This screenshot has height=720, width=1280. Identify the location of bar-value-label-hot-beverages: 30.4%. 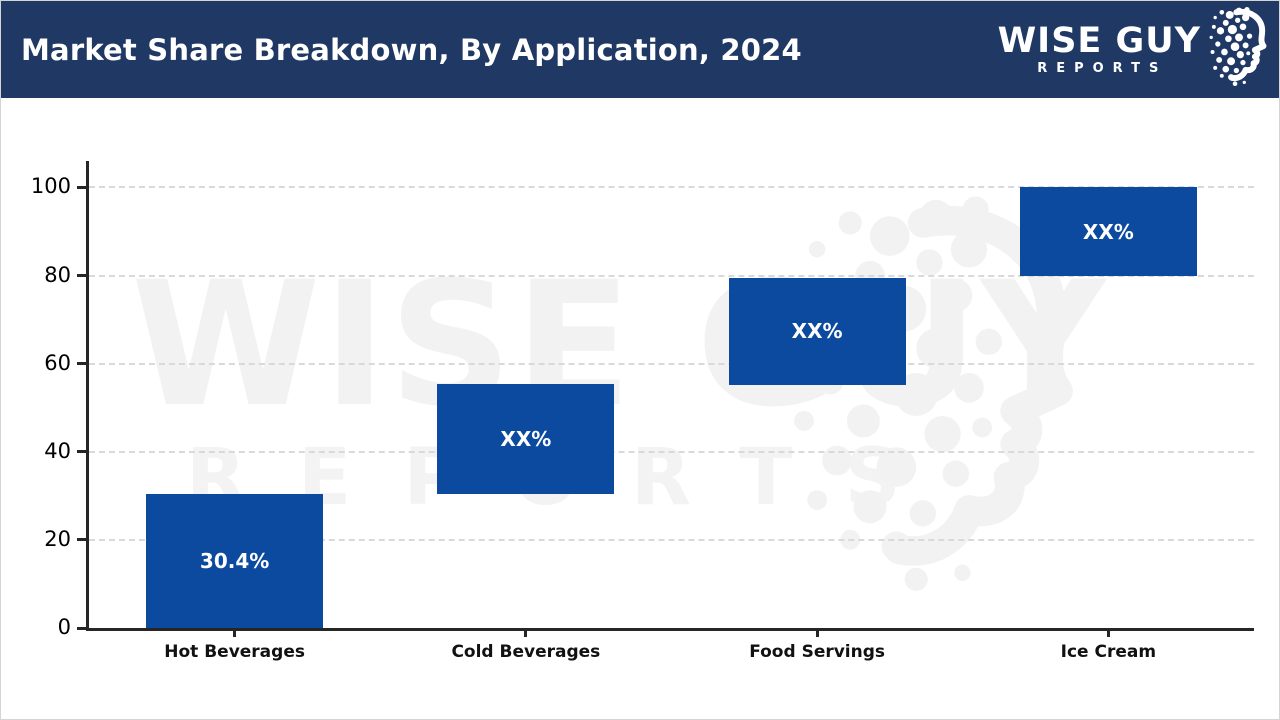
(234, 561).